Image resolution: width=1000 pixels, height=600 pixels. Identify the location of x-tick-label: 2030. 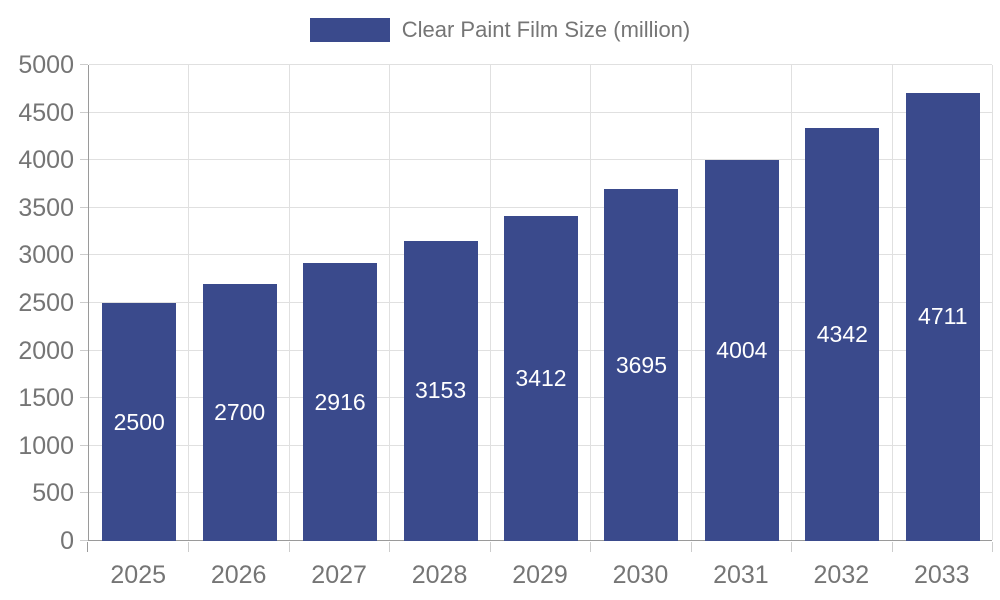
(640, 575).